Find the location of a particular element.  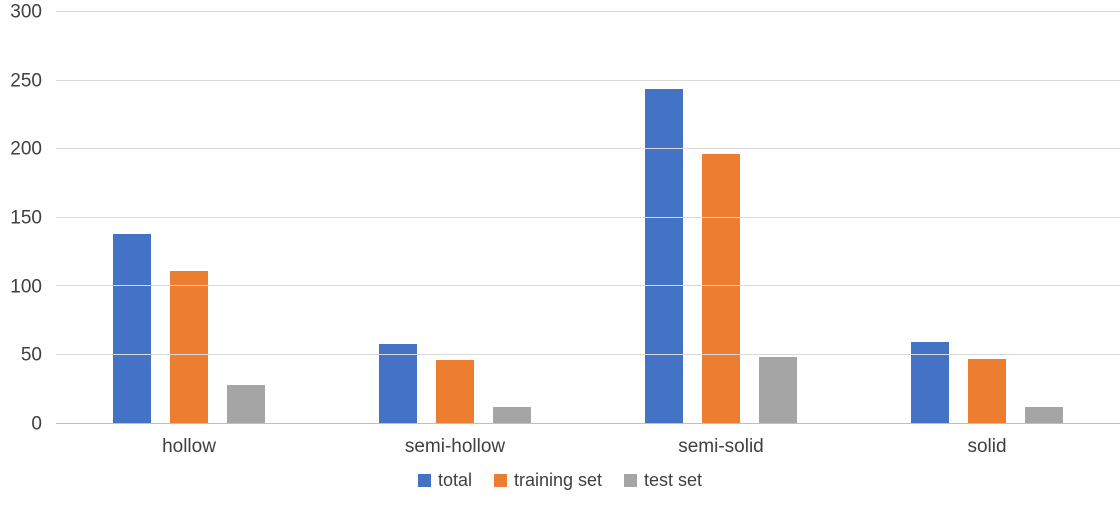

y-tick-label: 50 is located at coordinates (31, 355).